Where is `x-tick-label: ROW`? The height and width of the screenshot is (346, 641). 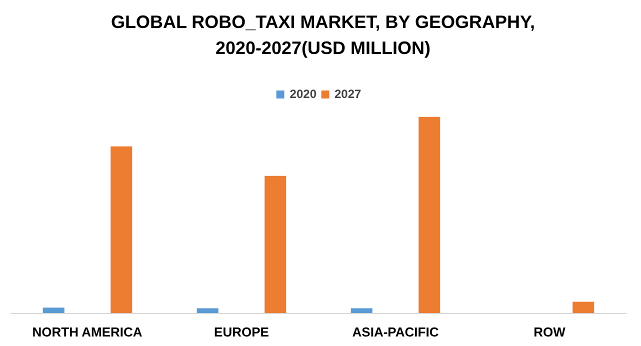 x-tick-label: ROW is located at coordinates (550, 332).